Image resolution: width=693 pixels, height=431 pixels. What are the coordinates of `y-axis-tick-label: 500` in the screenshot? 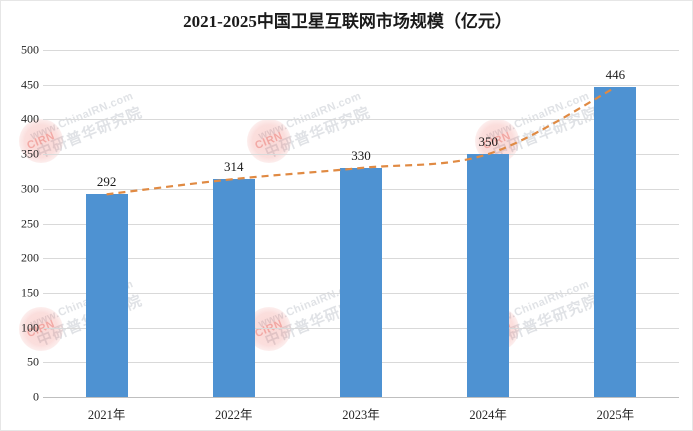 It's located at (30, 49).